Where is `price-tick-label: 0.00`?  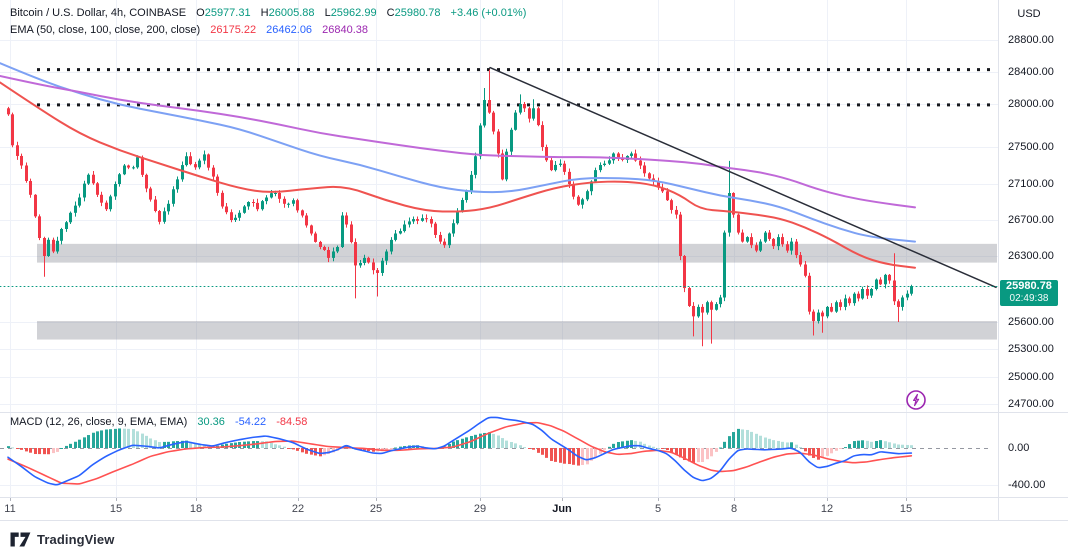 price-tick-label: 0.00 is located at coordinates (1019, 448).